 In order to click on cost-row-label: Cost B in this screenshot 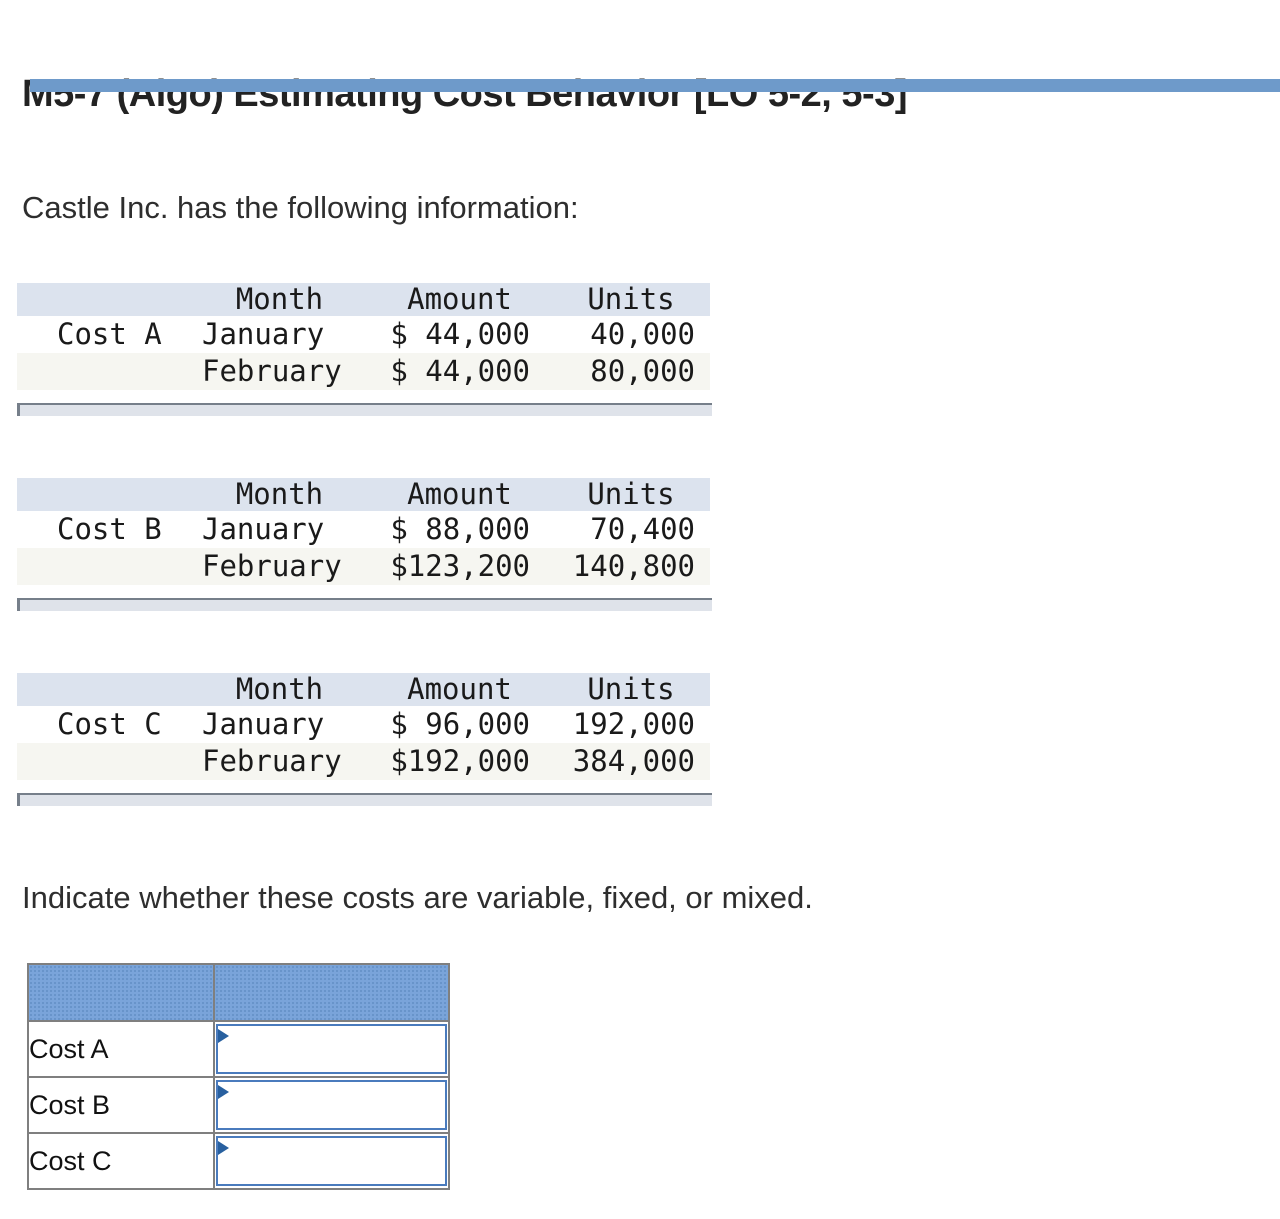, I will do `click(109, 529)`.